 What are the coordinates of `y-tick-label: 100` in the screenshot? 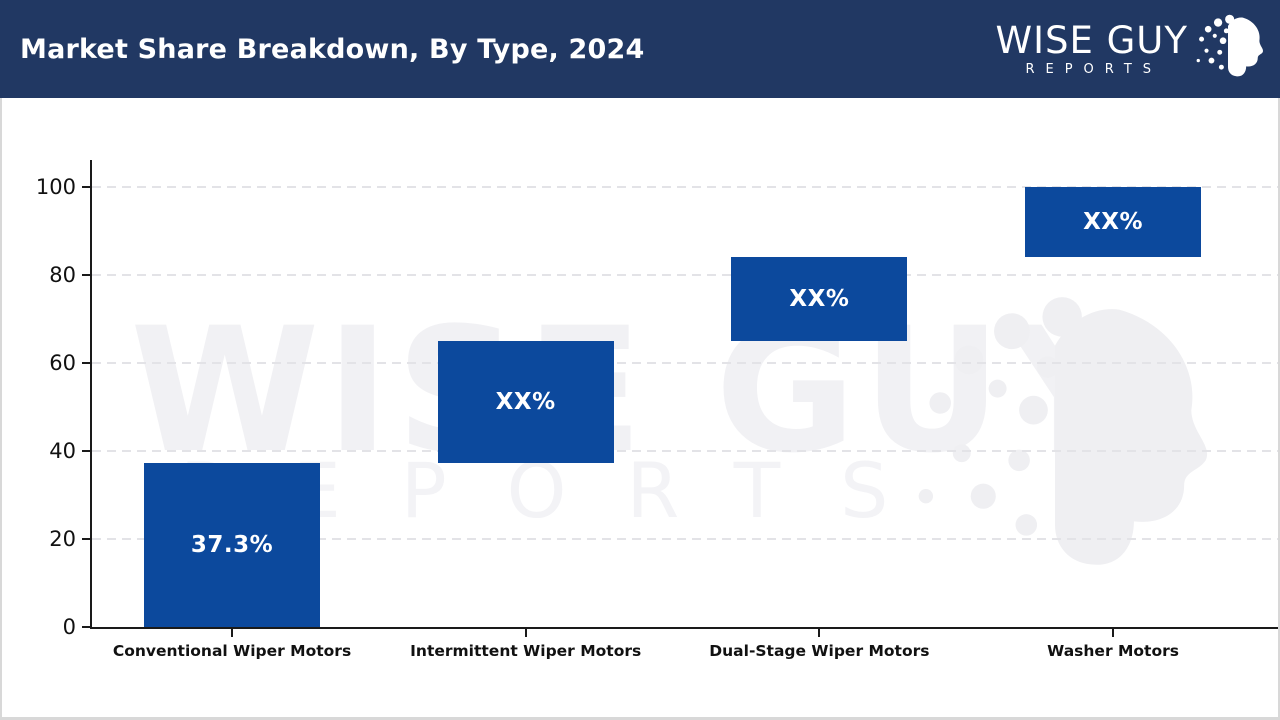 It's located at (55, 187).